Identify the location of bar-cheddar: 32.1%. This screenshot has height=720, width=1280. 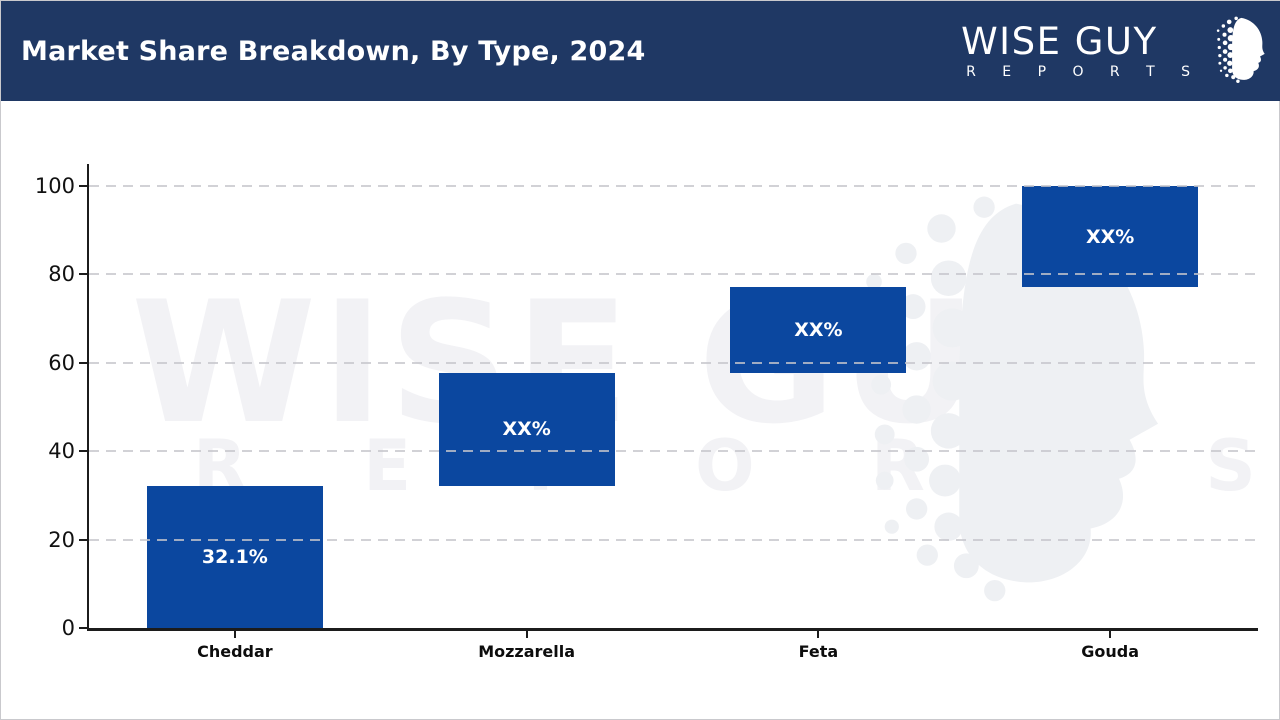
(234, 557).